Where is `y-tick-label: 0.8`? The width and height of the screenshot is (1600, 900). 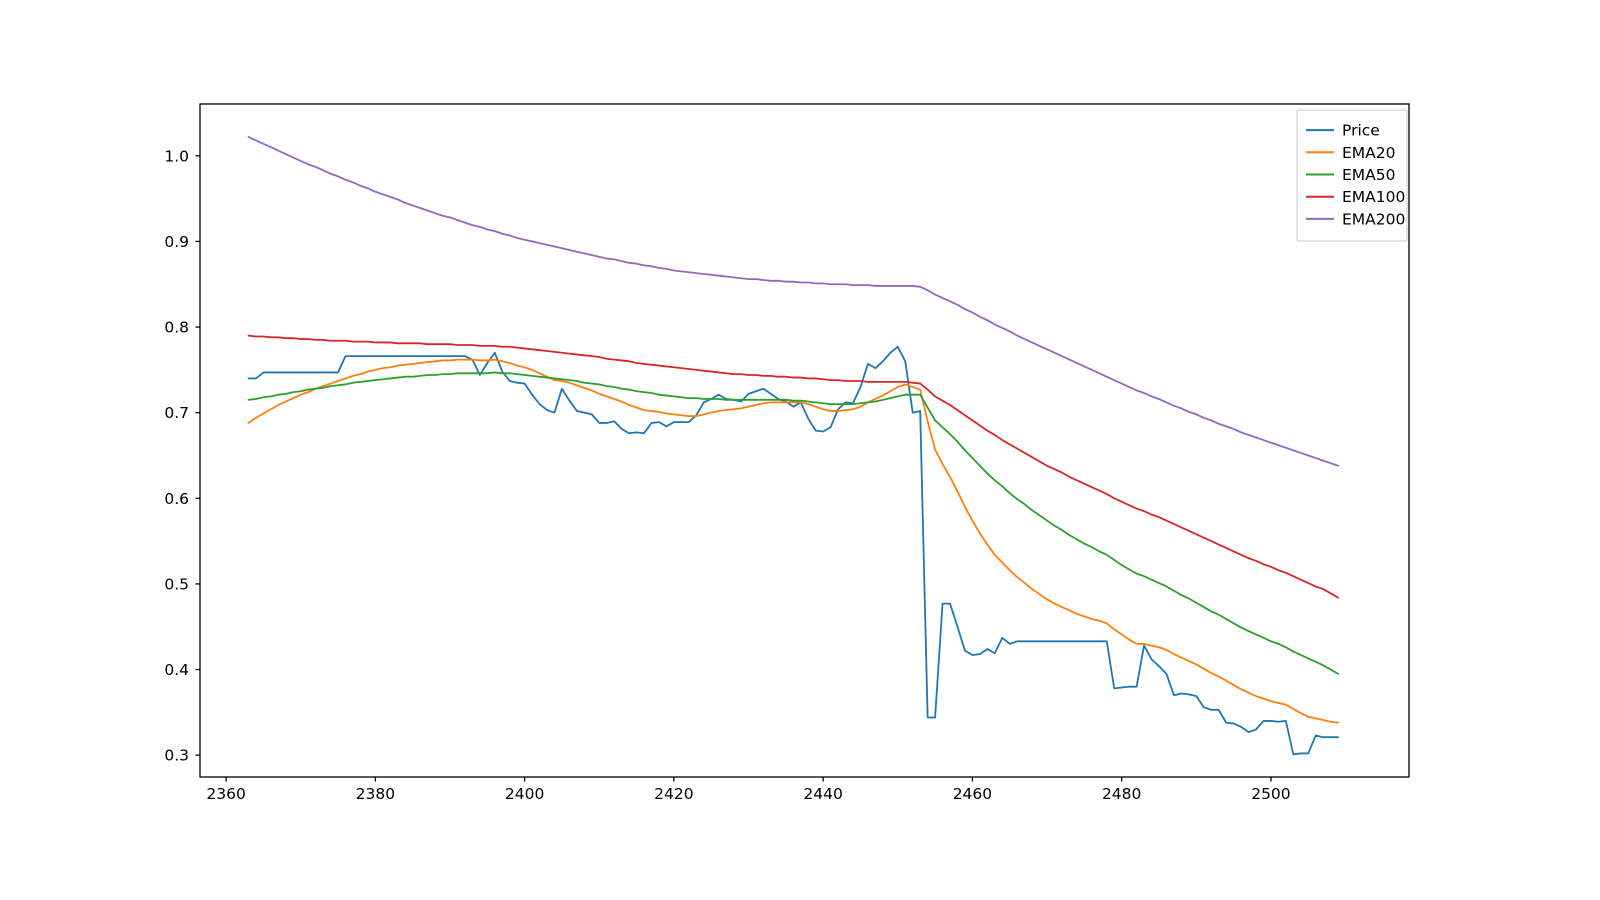
y-tick-label: 0.8 is located at coordinates (176, 328).